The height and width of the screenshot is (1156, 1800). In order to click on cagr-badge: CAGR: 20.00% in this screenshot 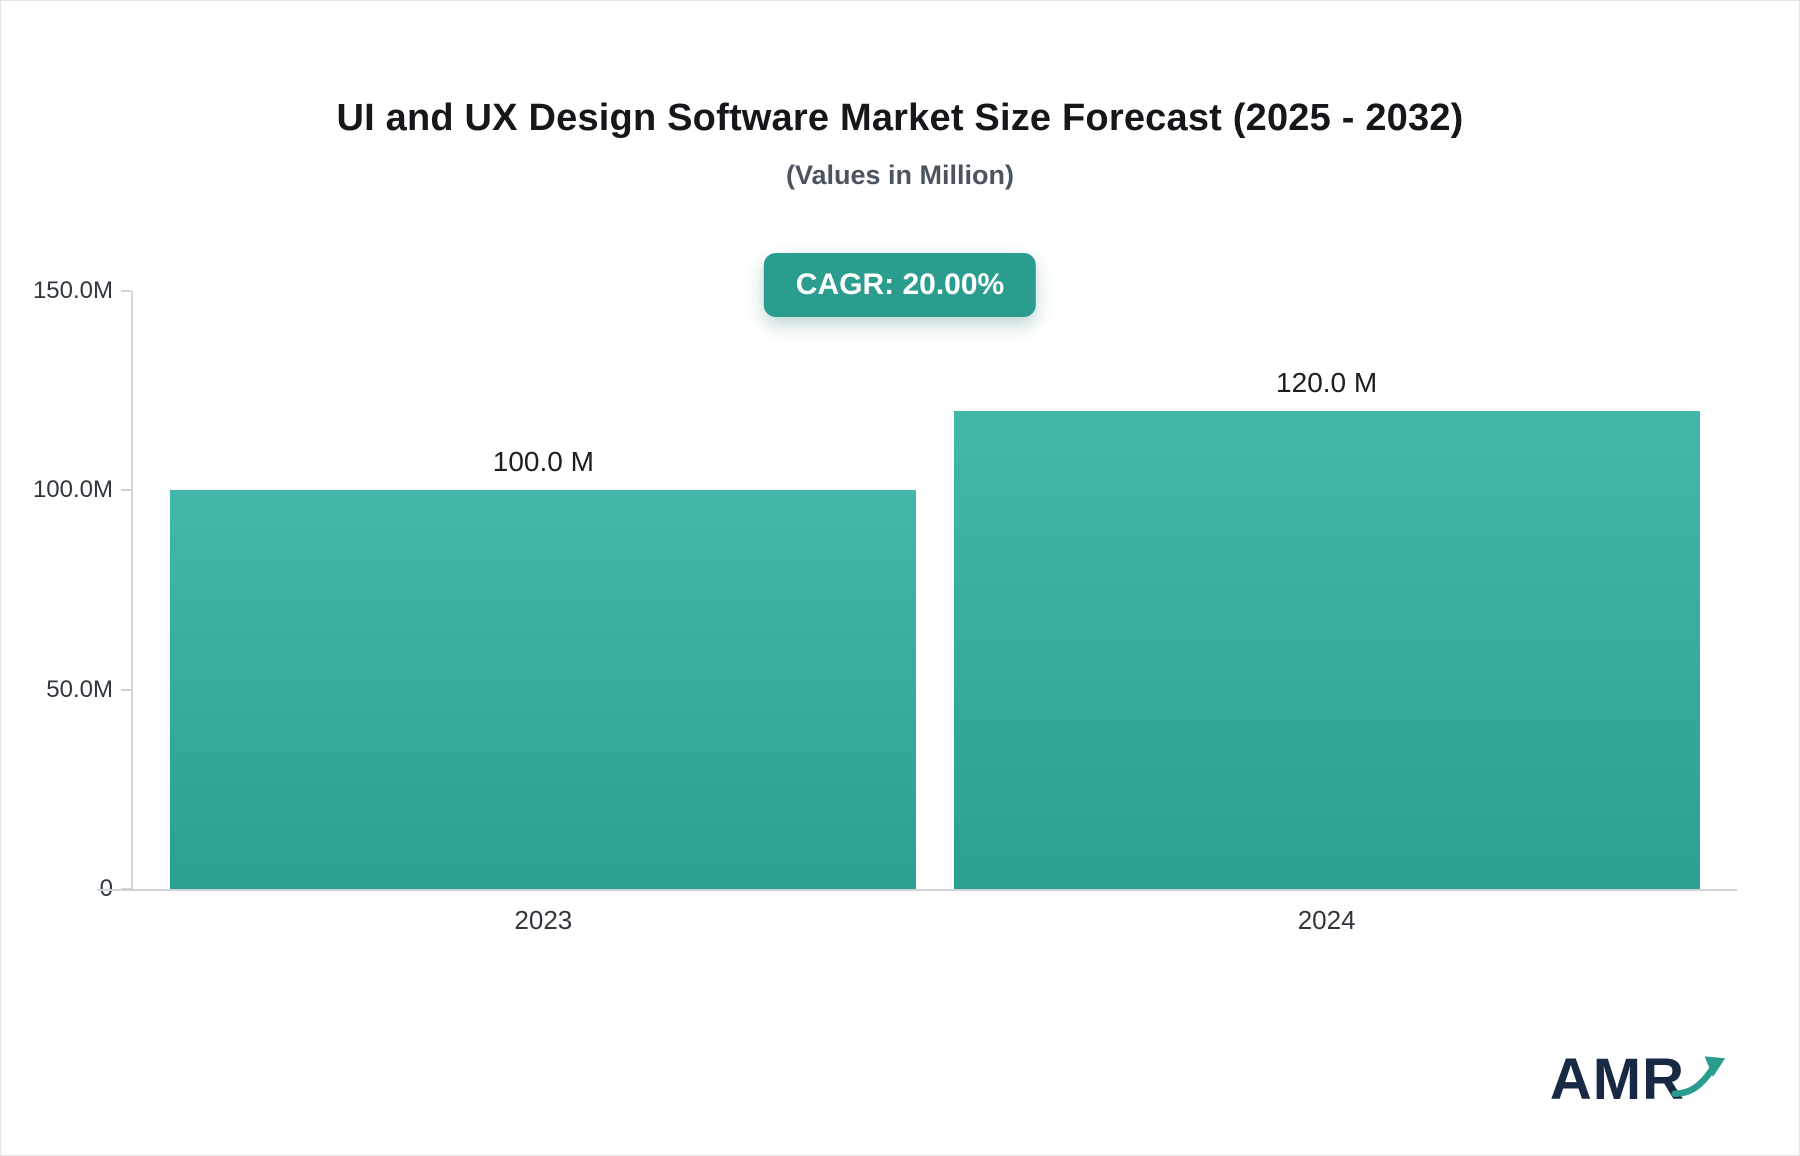, I will do `click(900, 285)`.